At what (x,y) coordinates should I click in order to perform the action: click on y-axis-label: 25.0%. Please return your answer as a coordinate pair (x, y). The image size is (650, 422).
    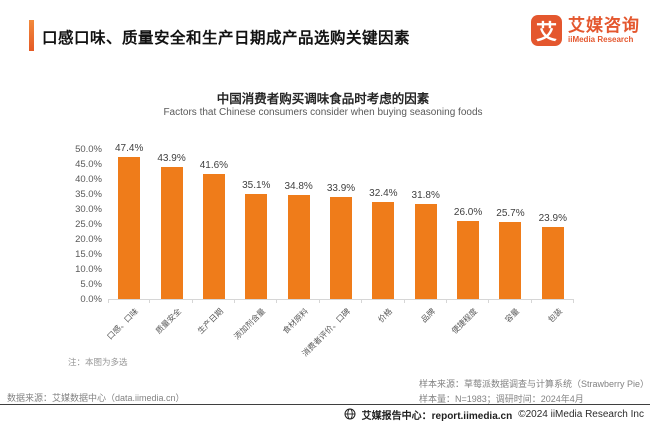
    Looking at the image, I should click on (88, 224).